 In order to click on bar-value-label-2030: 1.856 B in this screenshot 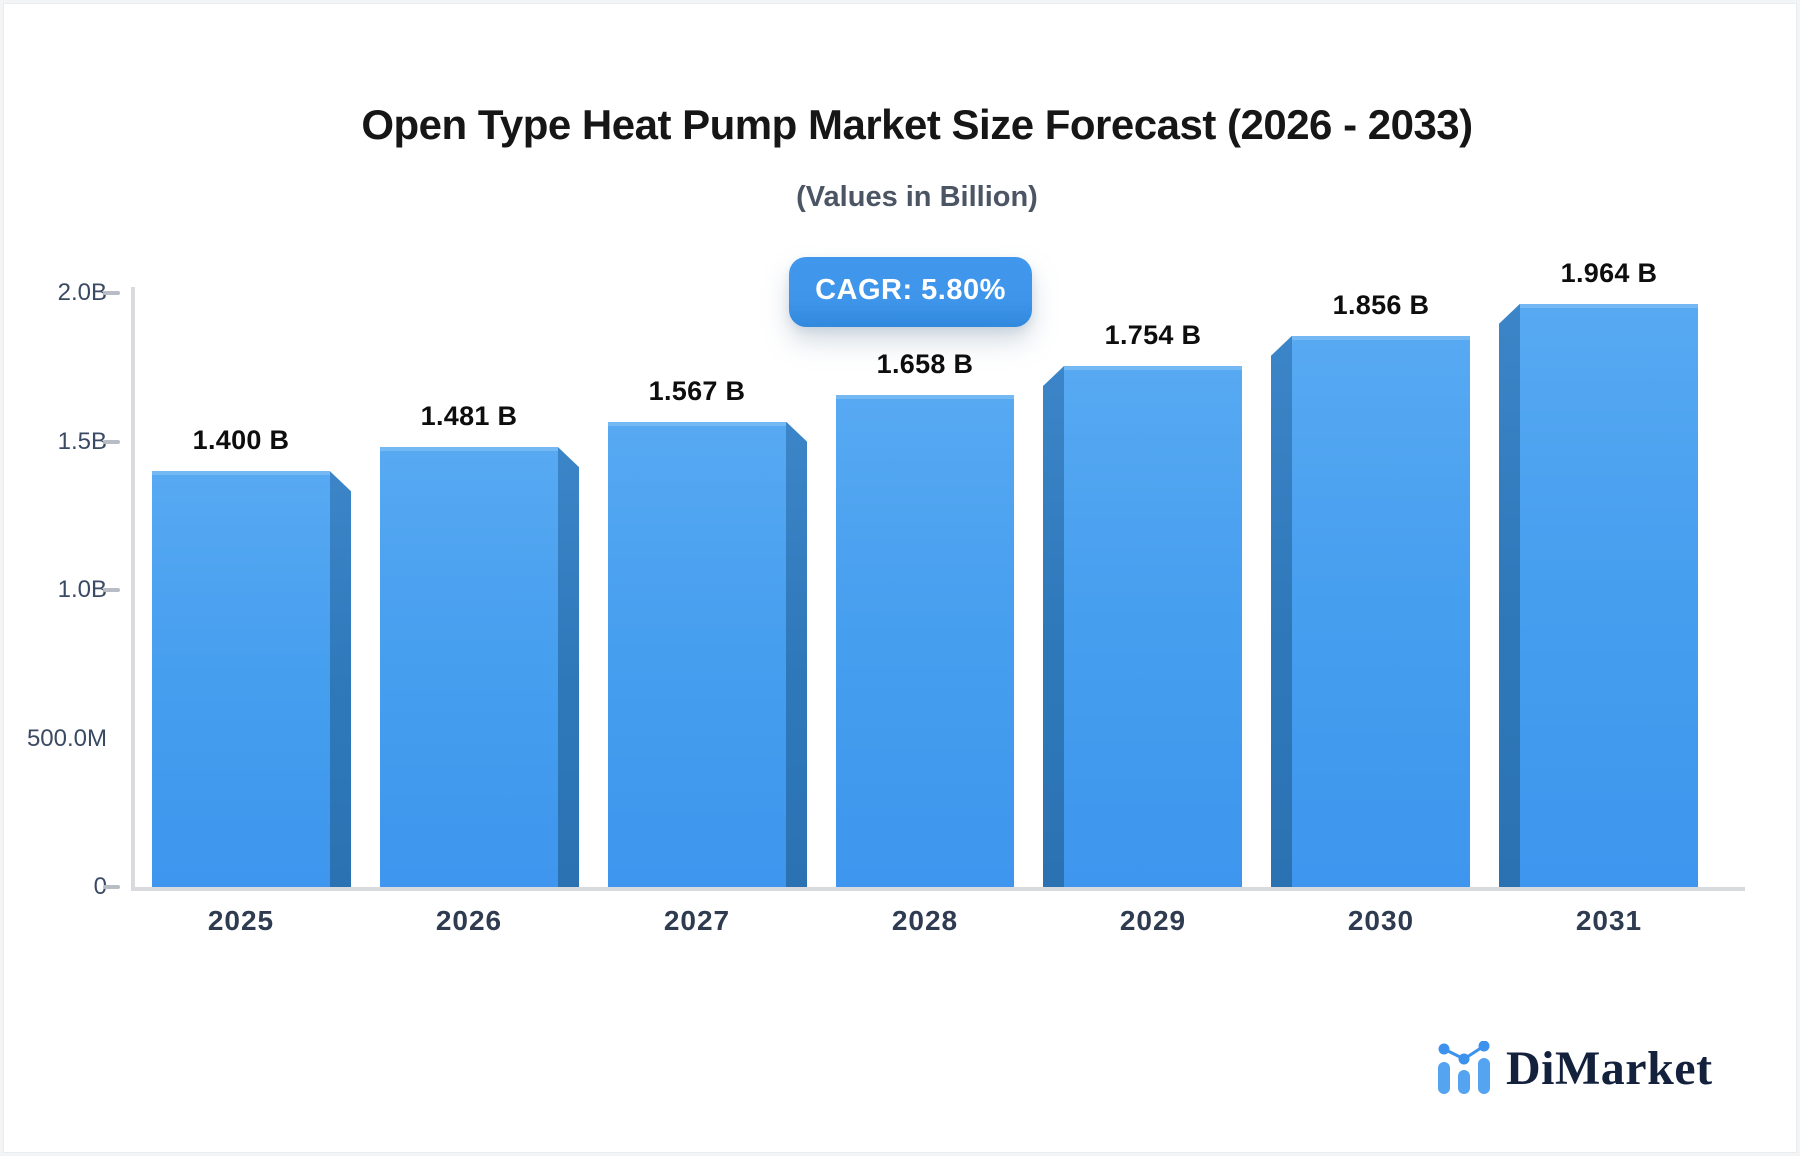, I will do `click(1381, 304)`.